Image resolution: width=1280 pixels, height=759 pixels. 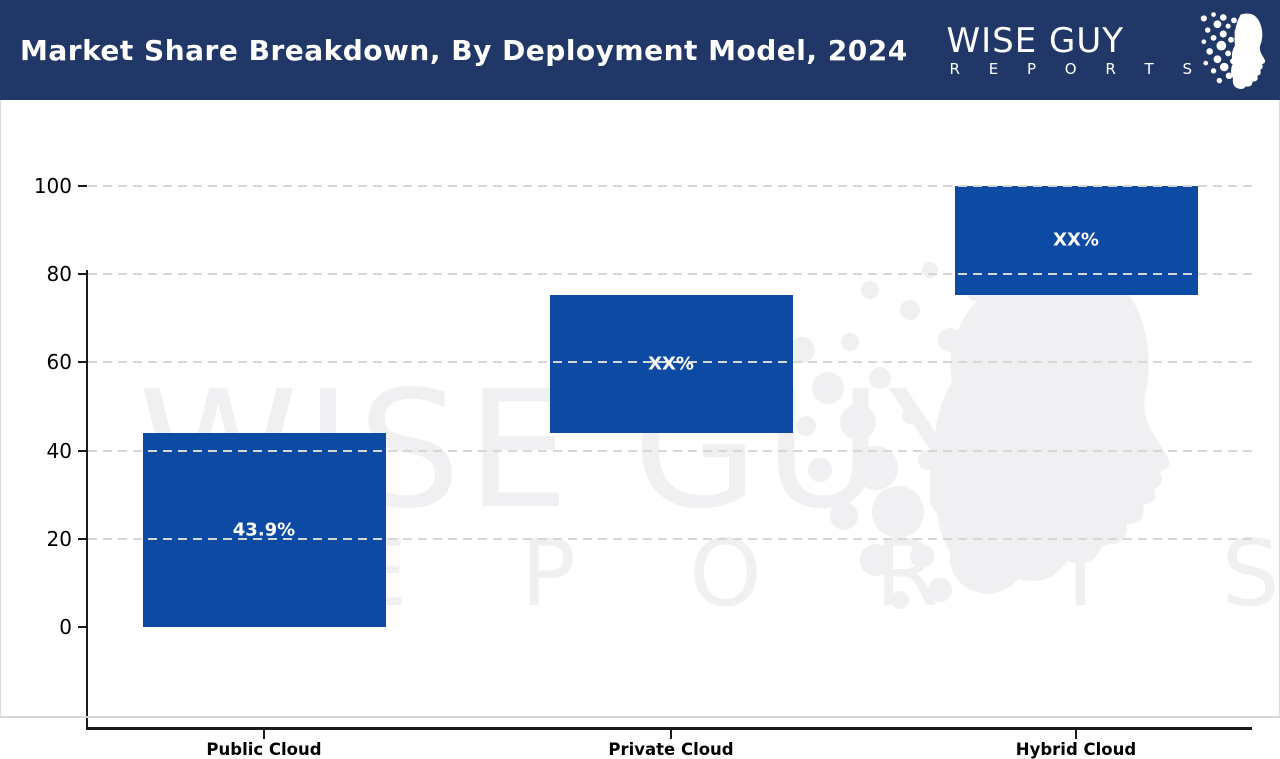 I want to click on x-category-label: Public Cloud, so click(x=264, y=749).